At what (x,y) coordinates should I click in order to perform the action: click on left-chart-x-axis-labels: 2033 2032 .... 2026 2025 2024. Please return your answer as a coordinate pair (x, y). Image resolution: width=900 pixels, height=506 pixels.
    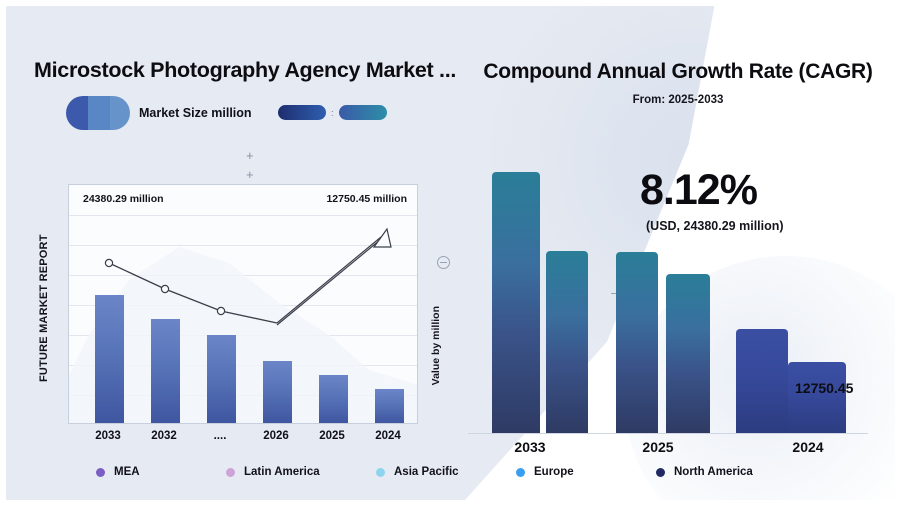
    Looking at the image, I should click on (243, 439).